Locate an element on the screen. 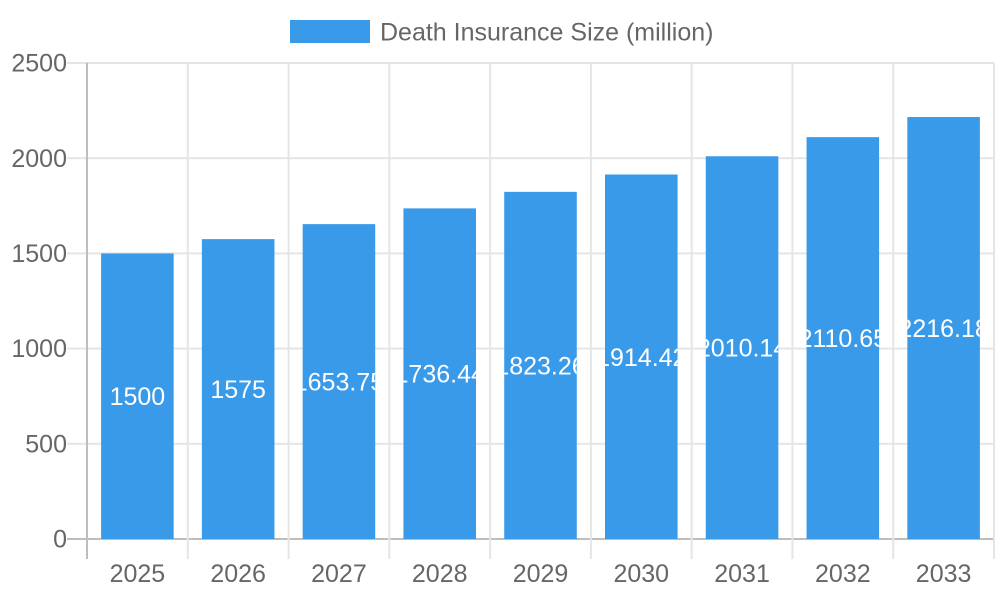 The height and width of the screenshot is (600, 1000). svg-text: 2028 is located at coordinates (440, 574).